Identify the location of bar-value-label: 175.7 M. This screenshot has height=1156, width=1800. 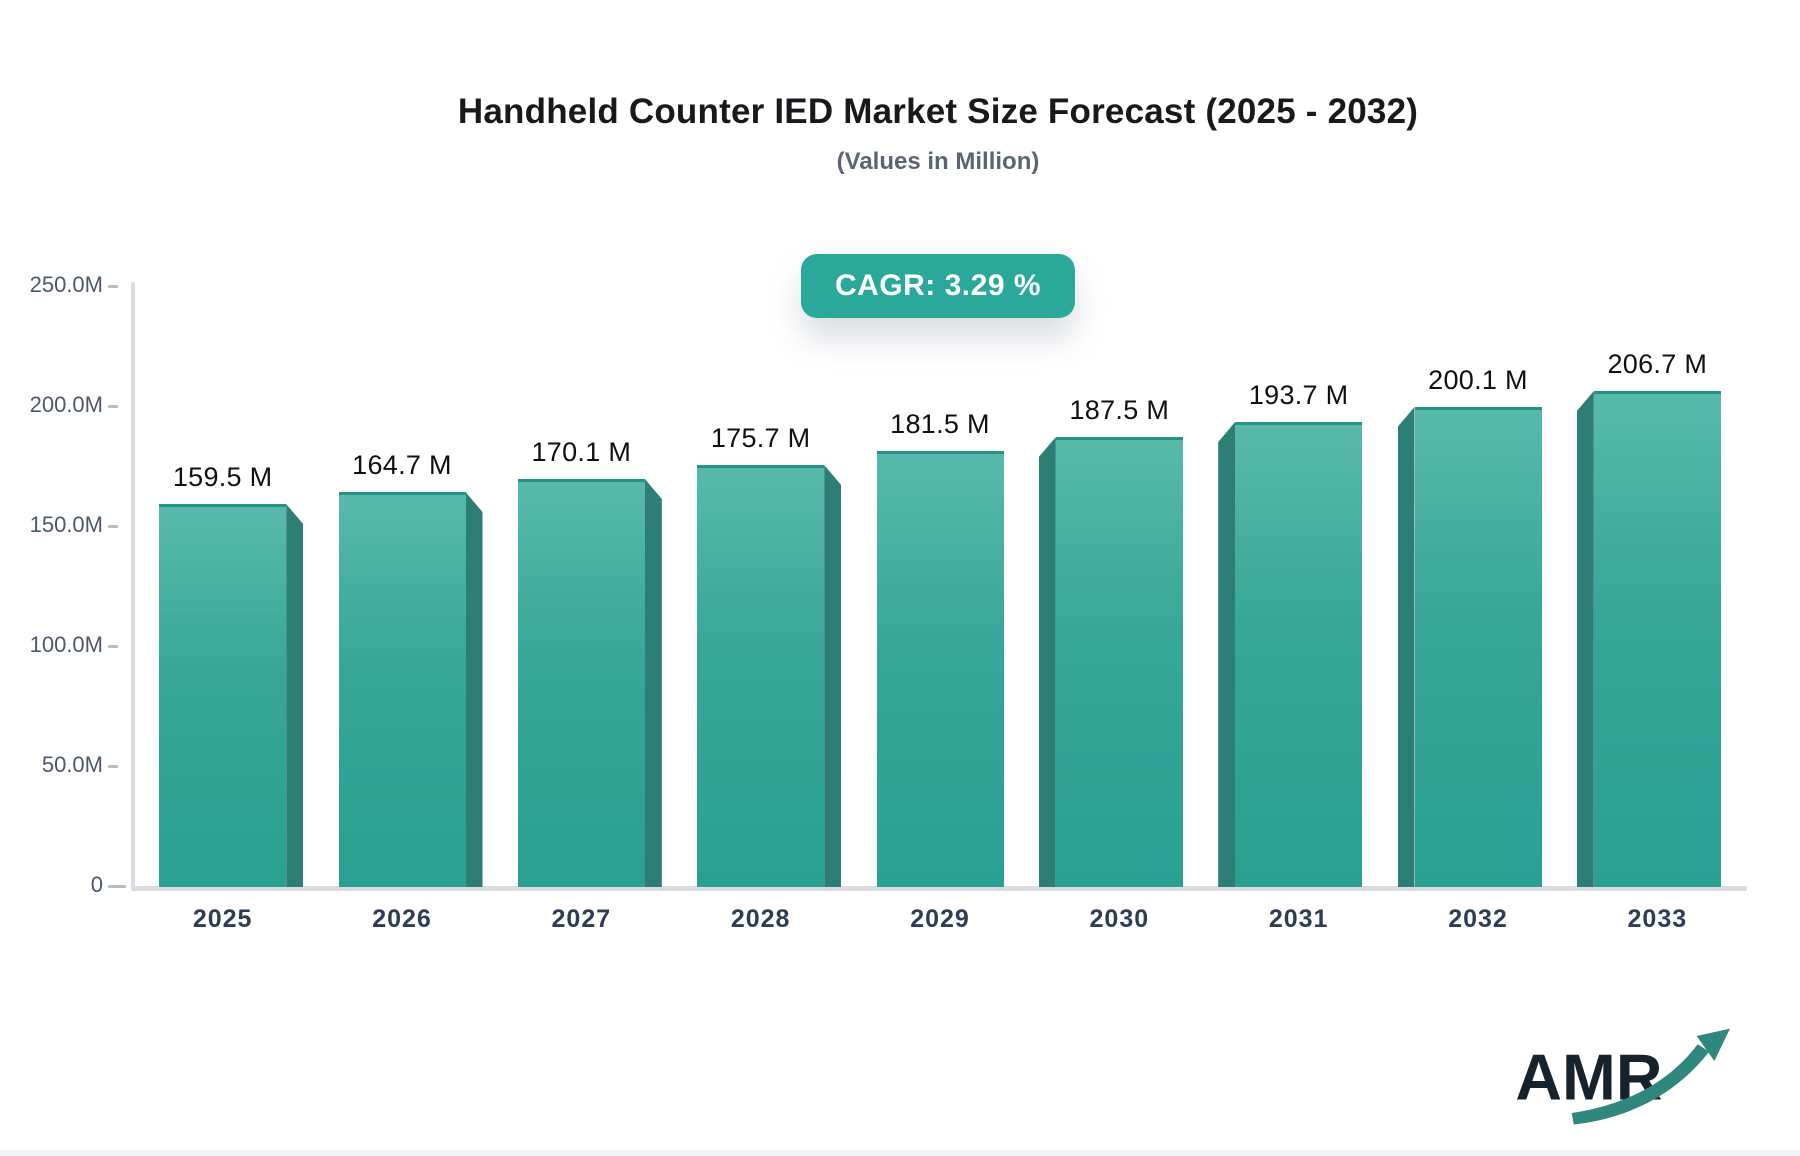
(760, 438).